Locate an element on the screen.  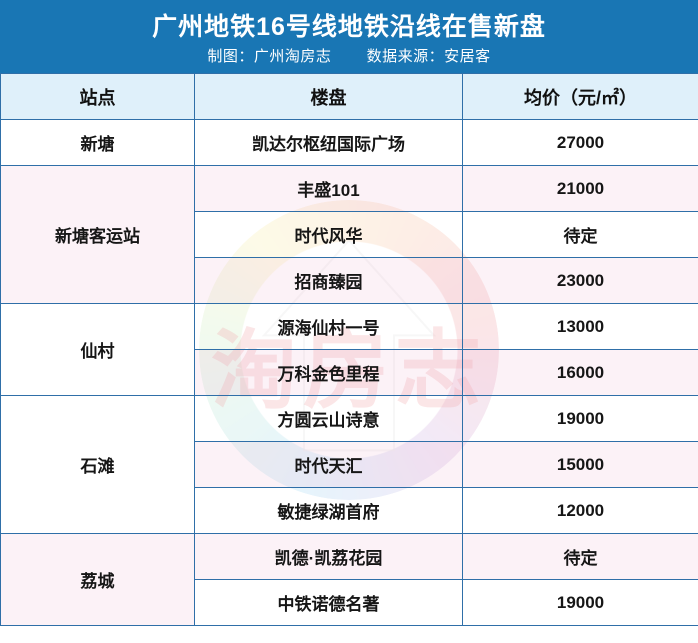
station-cell: 石滩 is located at coordinates (97, 464).